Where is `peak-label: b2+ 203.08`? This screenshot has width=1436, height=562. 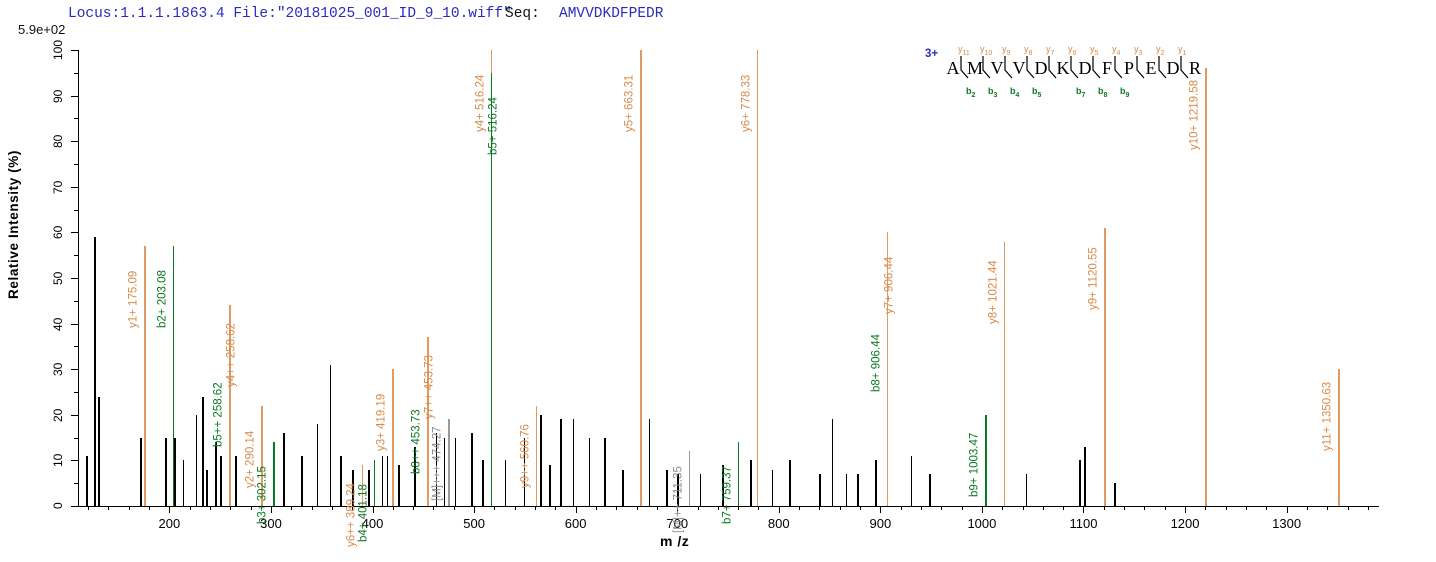
peak-label: b2+ 203.08 is located at coordinates (162, 299).